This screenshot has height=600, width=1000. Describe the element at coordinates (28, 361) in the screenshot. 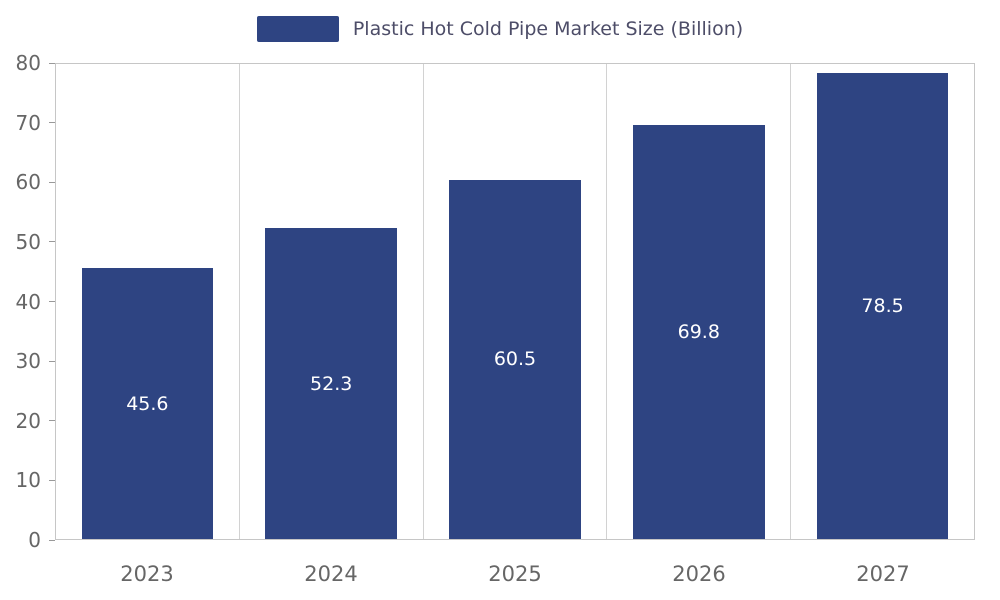

I see `y-axis-tick-label: 30` at that location.